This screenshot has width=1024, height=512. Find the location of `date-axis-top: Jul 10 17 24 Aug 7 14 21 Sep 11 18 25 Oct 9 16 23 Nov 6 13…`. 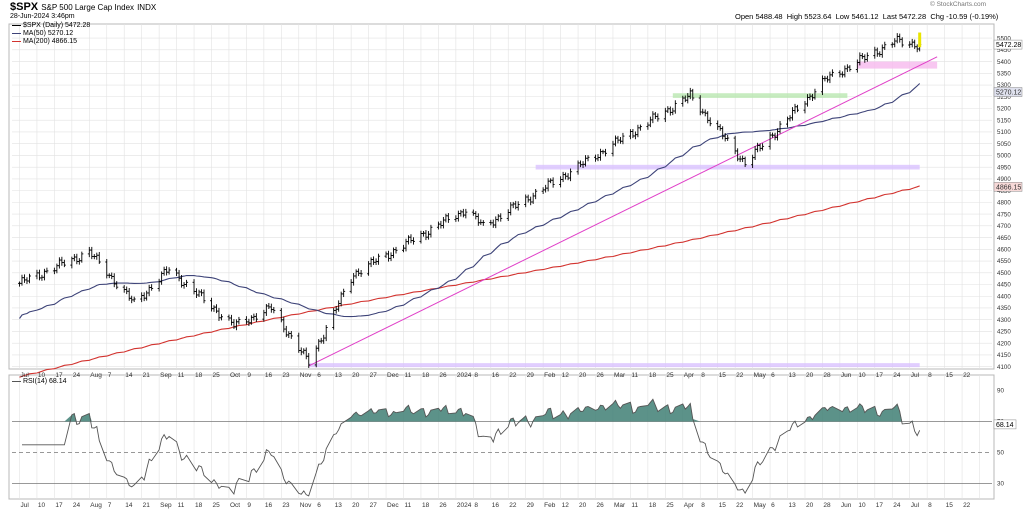

date-axis-top: Jul 10 17 24 Aug 7 14 21 Sep 11 18 25 Oct 9 16 23 Nov 6 13… is located at coordinates (495, 375).